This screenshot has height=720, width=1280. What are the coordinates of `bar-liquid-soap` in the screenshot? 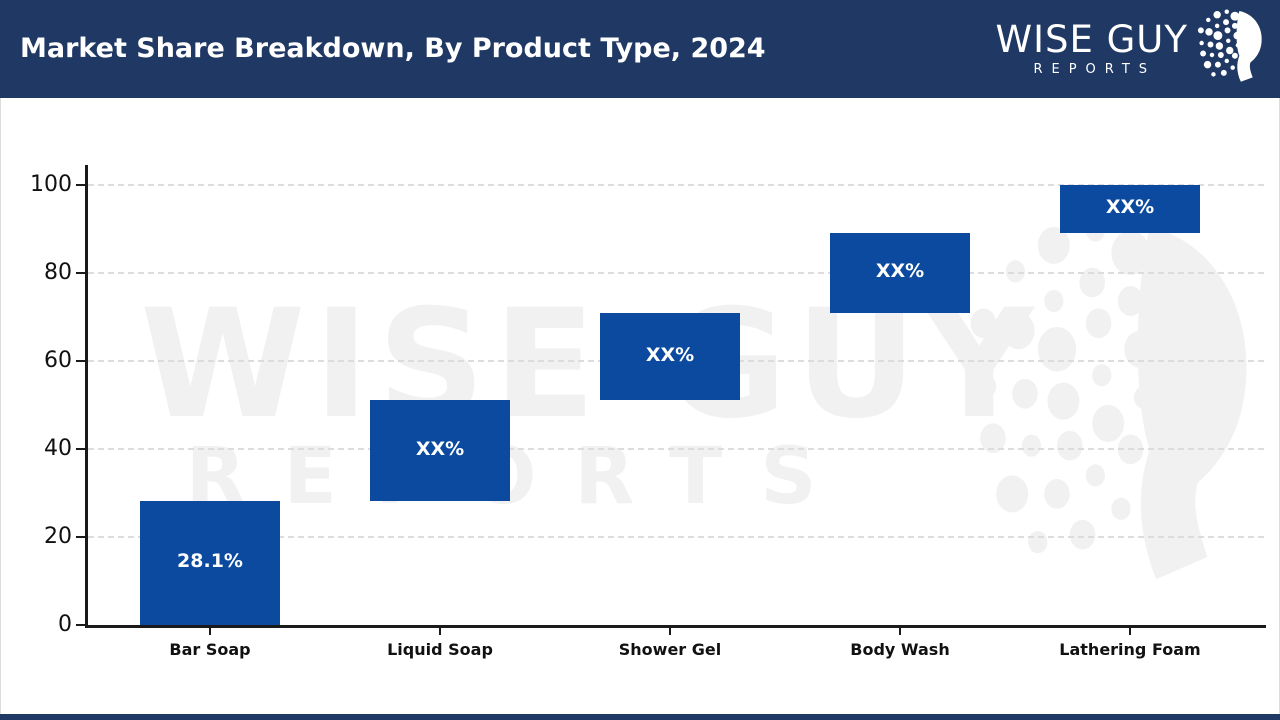 It's located at (440, 451).